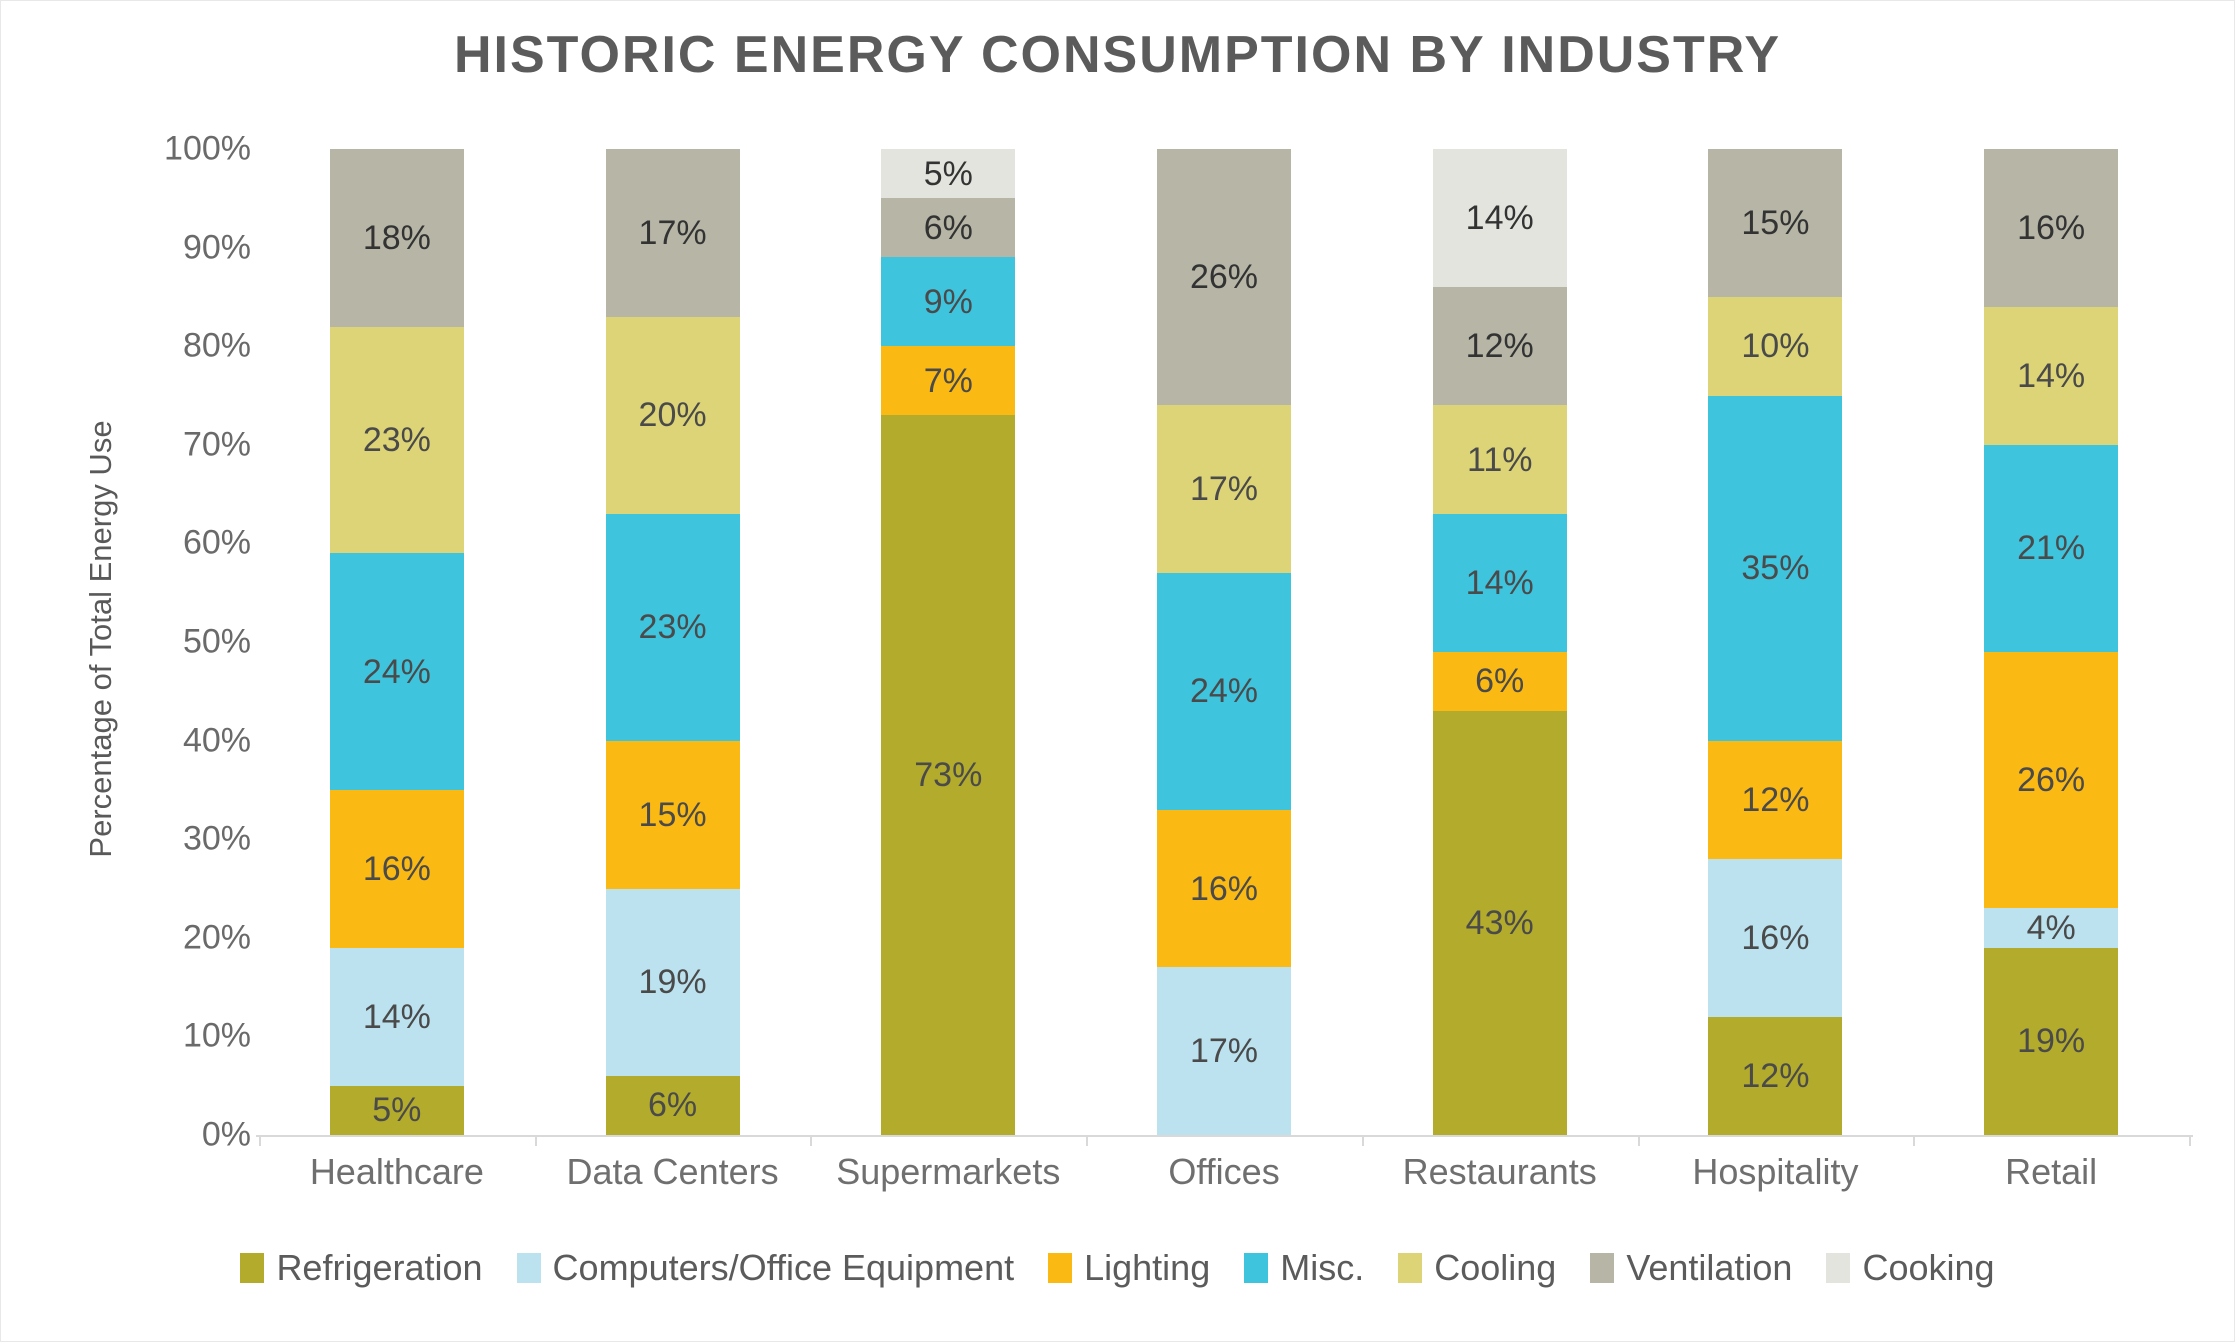  Describe the element at coordinates (216, 247) in the screenshot. I see `y-axis-tick-label: 90%` at that location.